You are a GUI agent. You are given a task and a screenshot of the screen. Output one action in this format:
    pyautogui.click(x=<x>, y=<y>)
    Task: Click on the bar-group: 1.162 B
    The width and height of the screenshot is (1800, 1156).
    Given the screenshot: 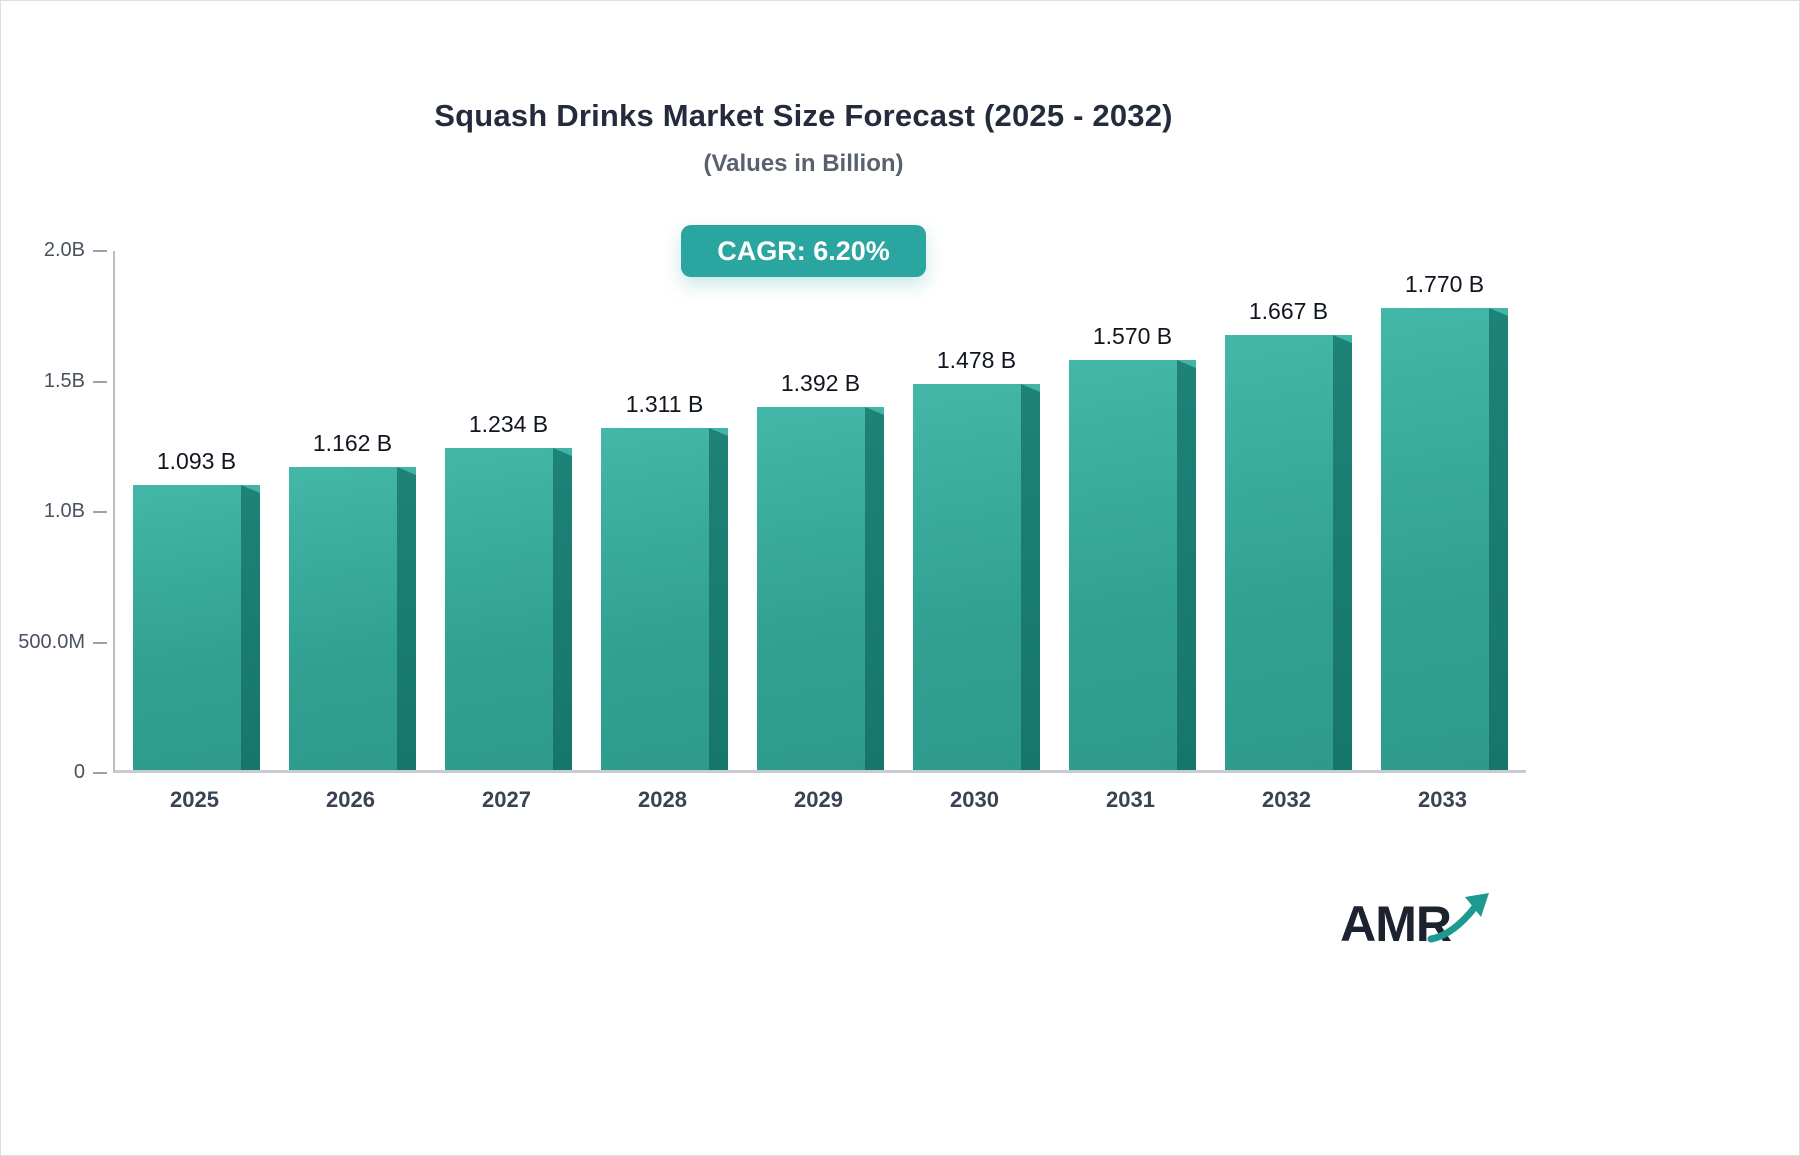 What is the action you would take?
    pyautogui.click(x=352, y=510)
    